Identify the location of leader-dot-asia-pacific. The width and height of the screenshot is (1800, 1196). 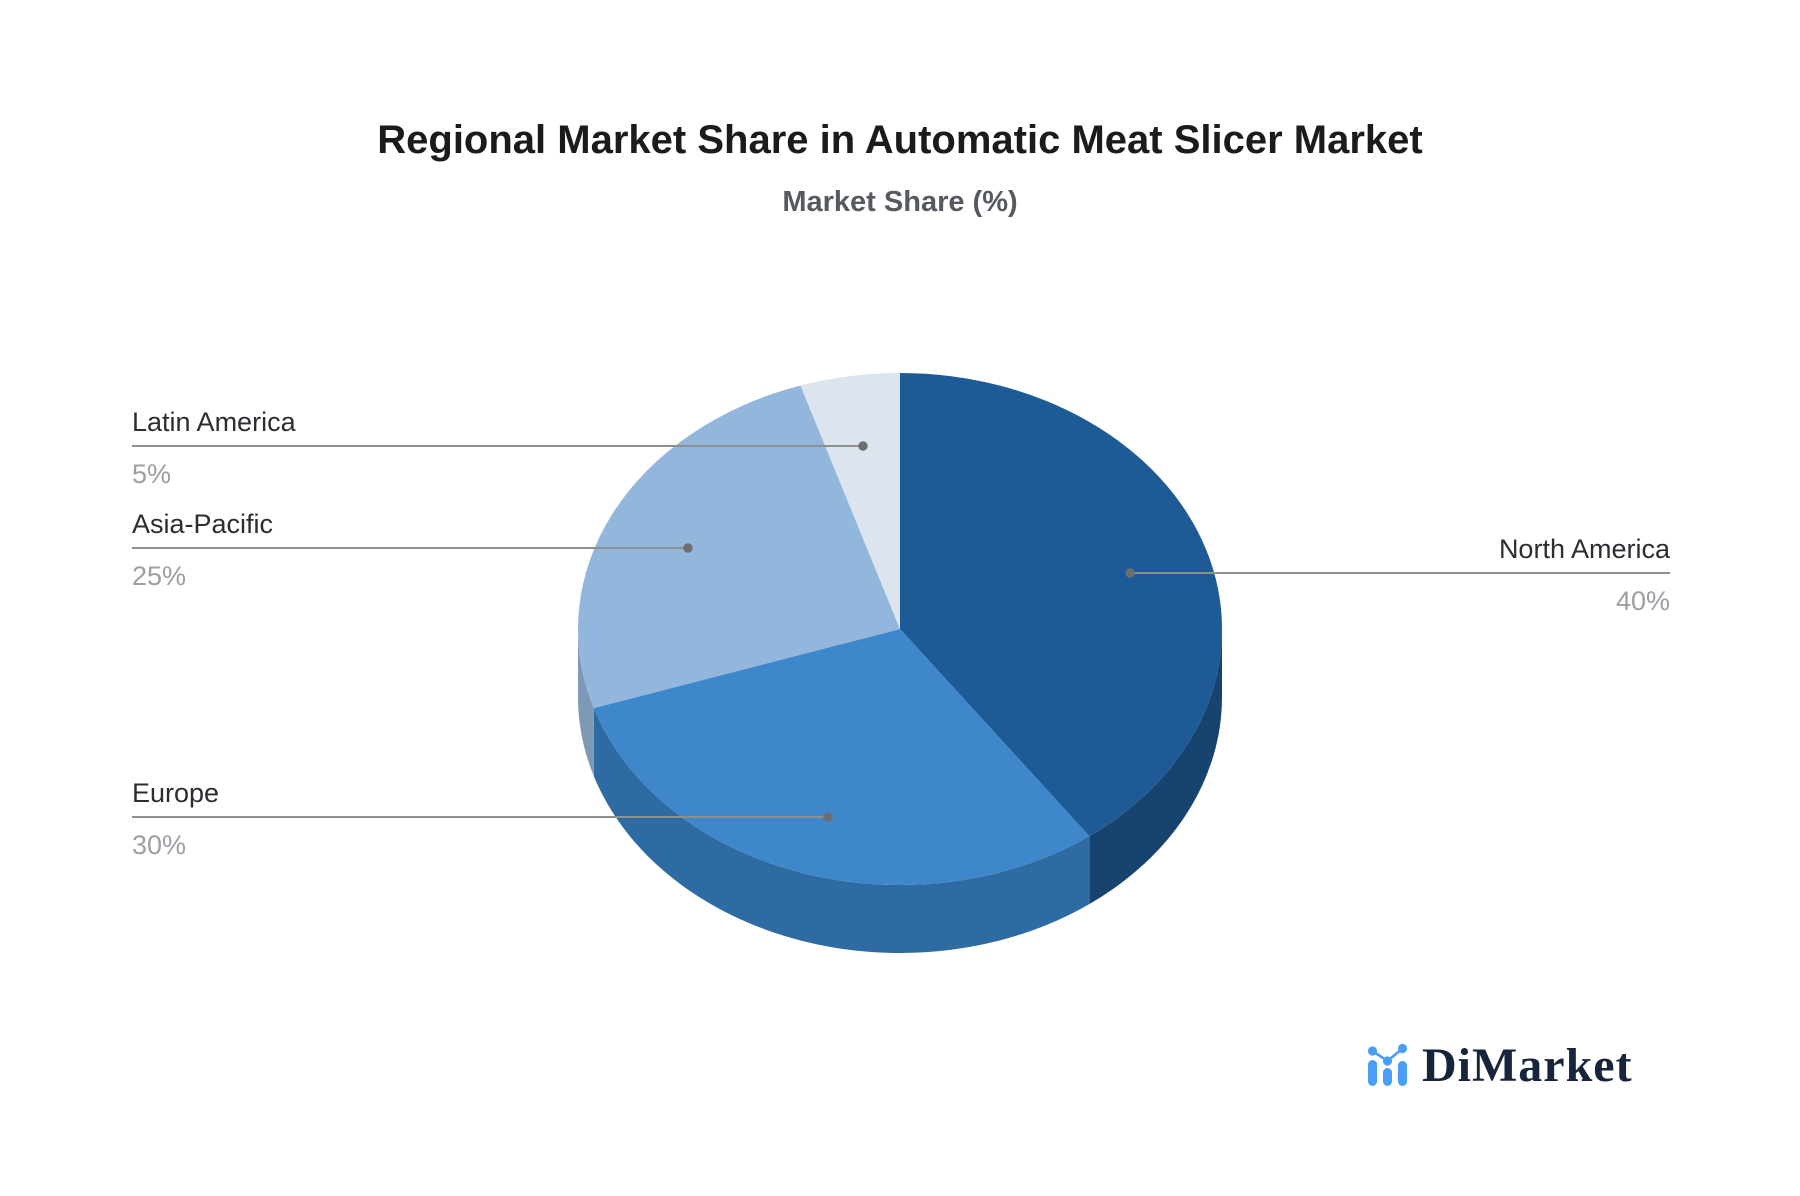
(688, 548).